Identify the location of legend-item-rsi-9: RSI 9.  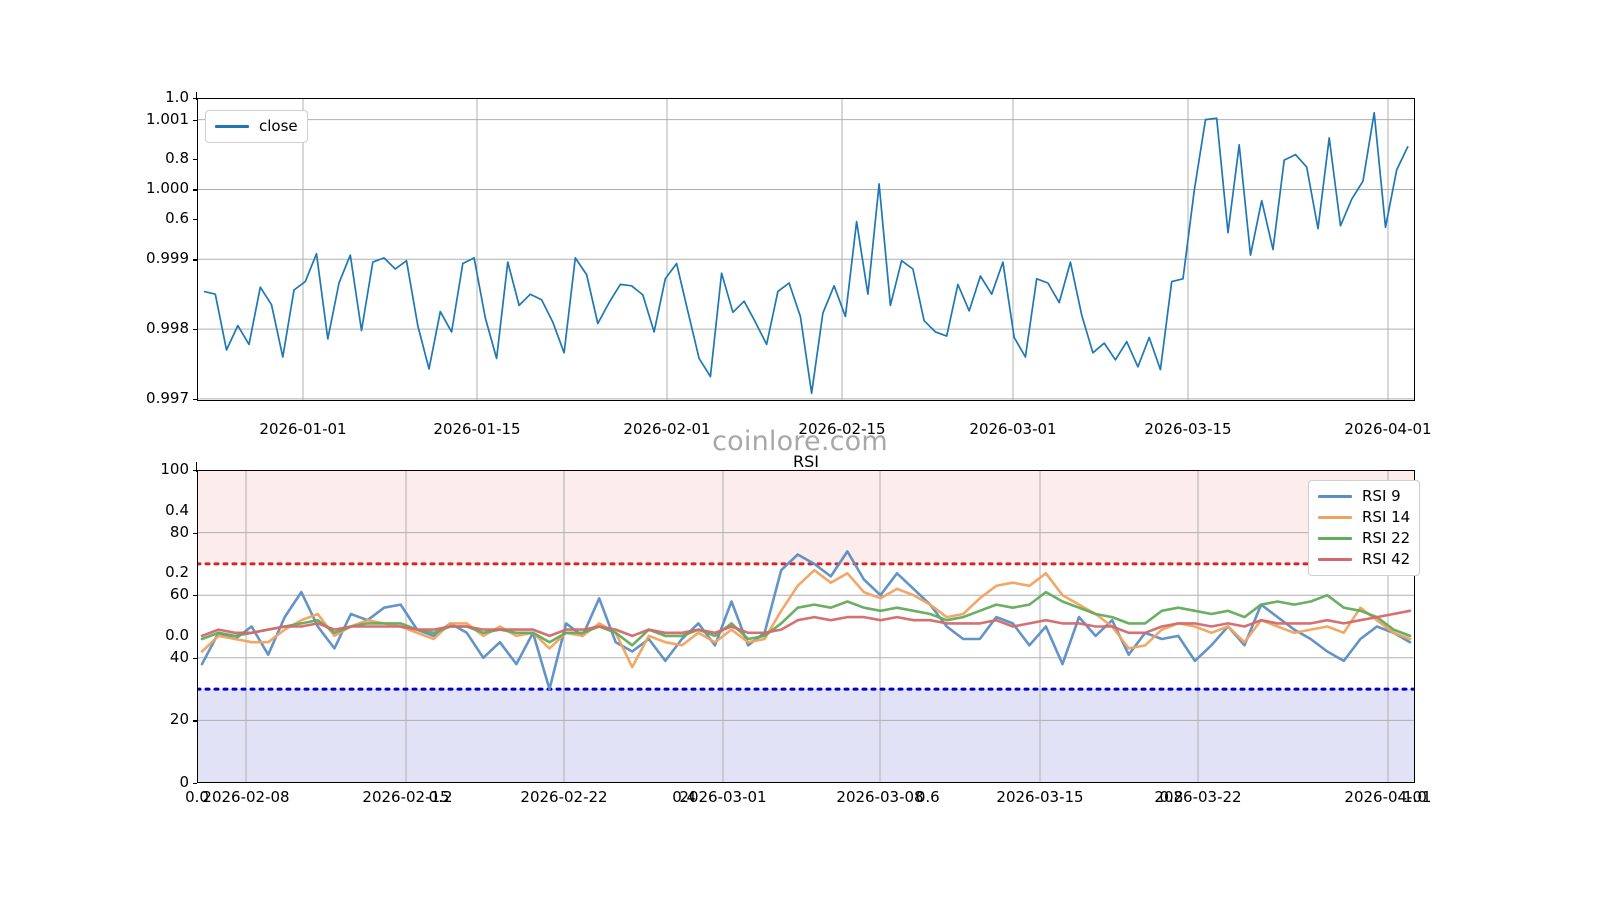
(1364, 496).